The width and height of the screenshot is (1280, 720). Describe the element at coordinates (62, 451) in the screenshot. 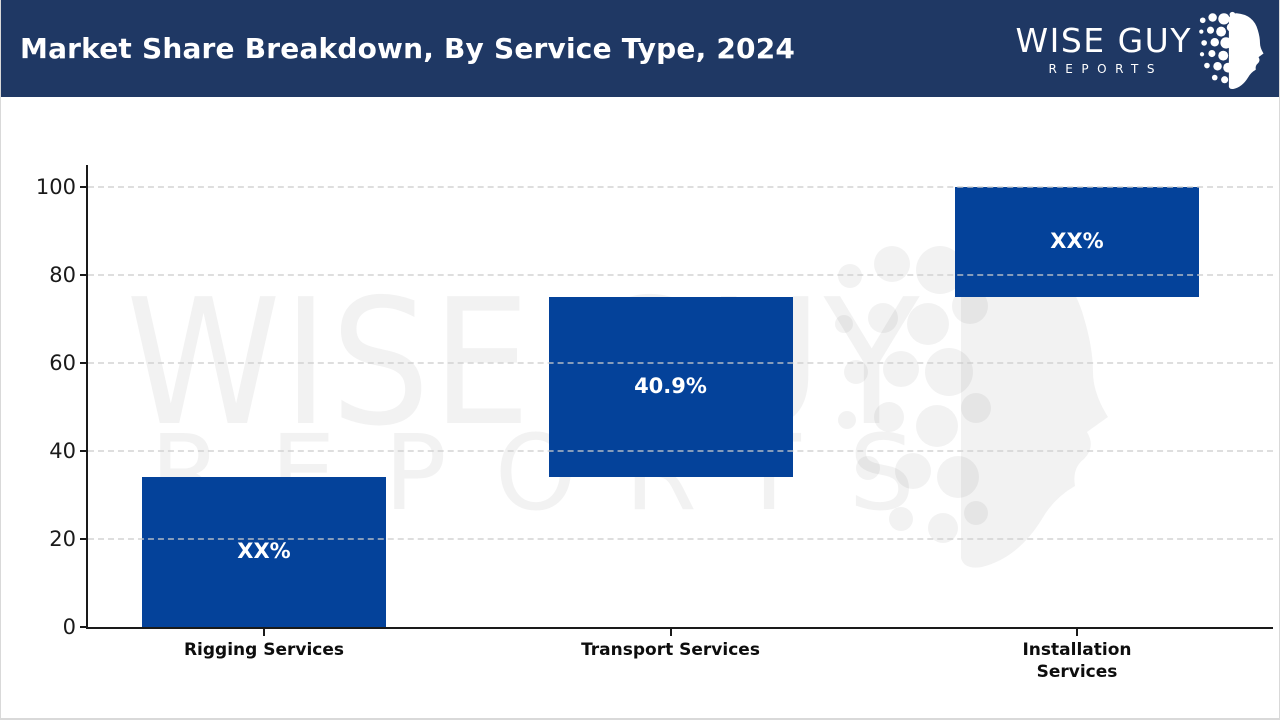

I see `y-axis-tick-label: 40` at that location.